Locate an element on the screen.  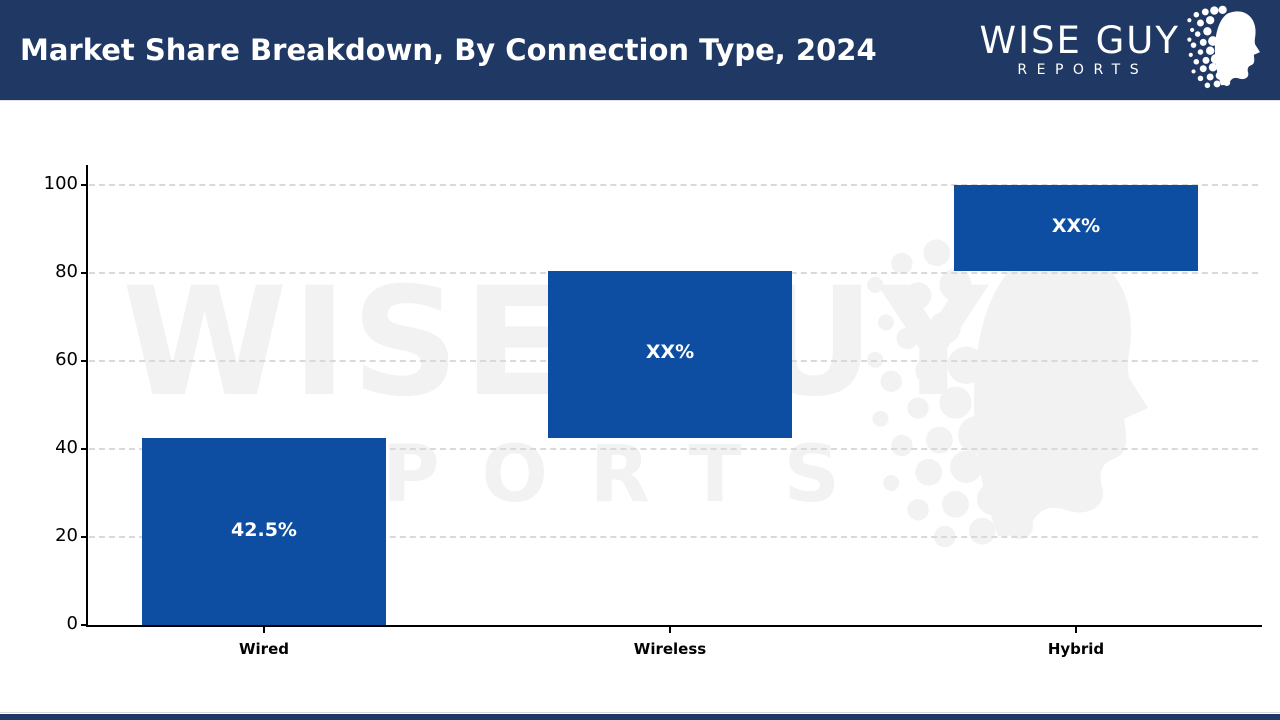
x-axis-line is located at coordinates (674, 626).